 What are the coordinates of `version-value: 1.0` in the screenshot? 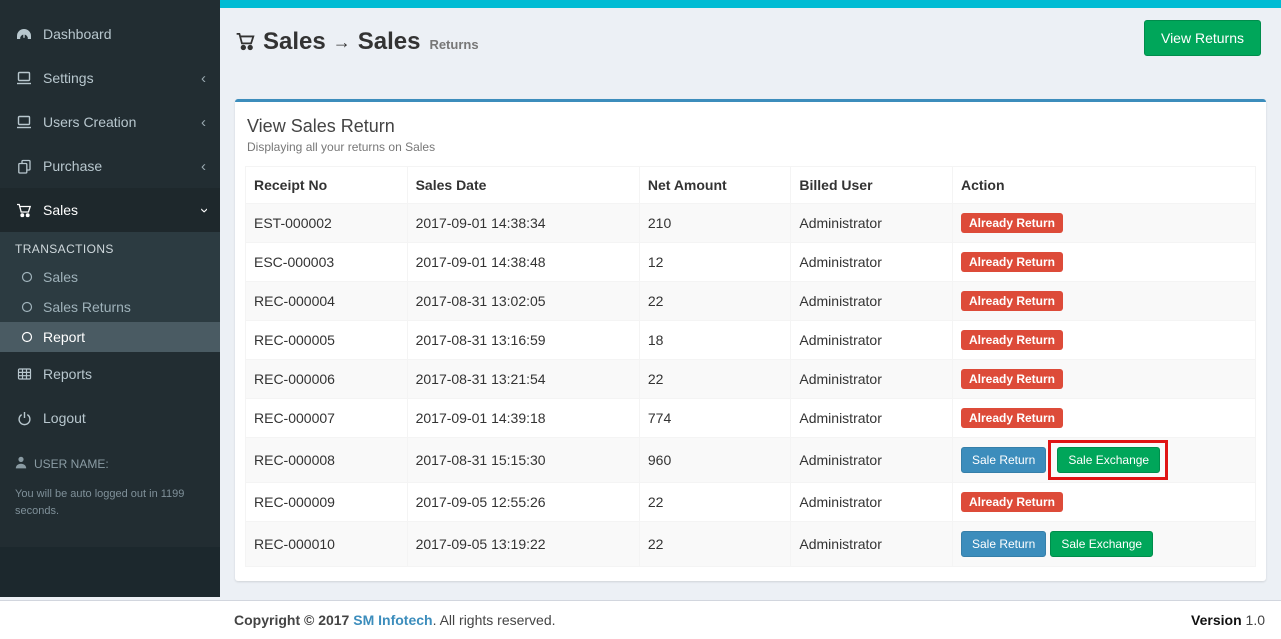 It's located at (1255, 620).